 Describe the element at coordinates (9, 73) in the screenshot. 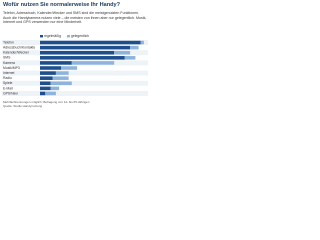

I see `y-tick-label: Internet` at that location.